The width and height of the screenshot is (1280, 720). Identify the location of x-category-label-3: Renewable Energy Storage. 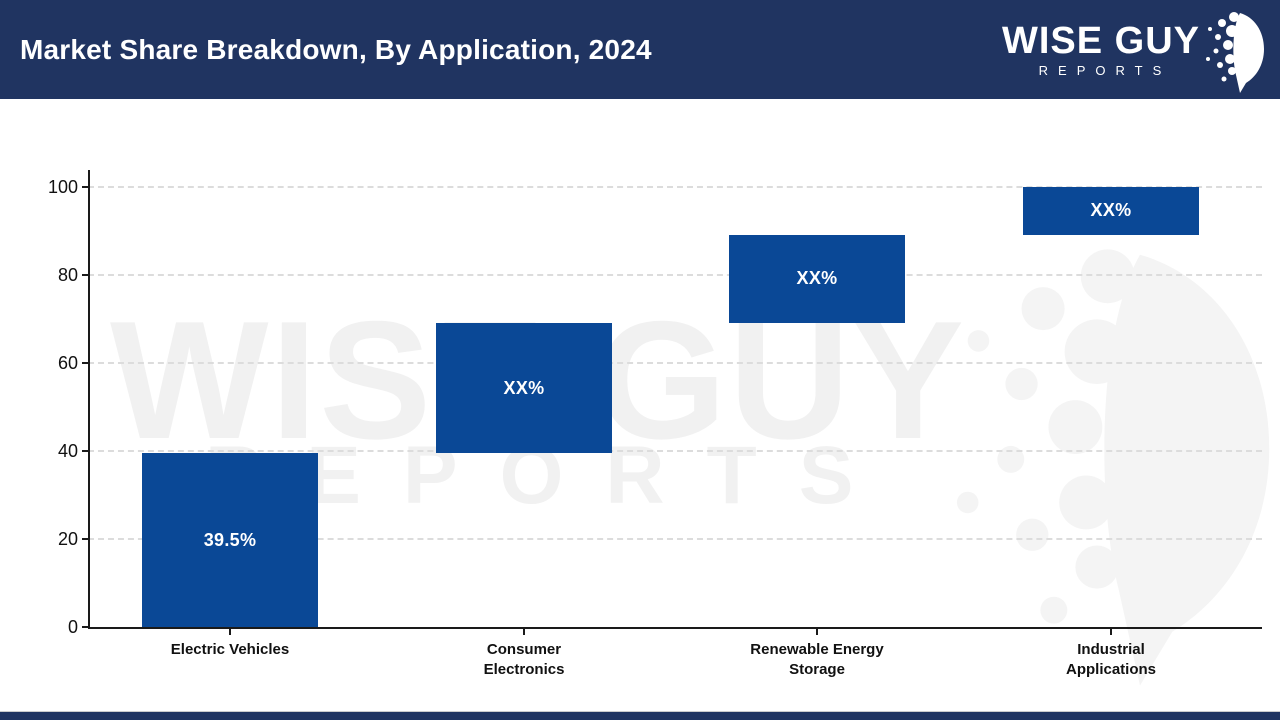
(816, 660).